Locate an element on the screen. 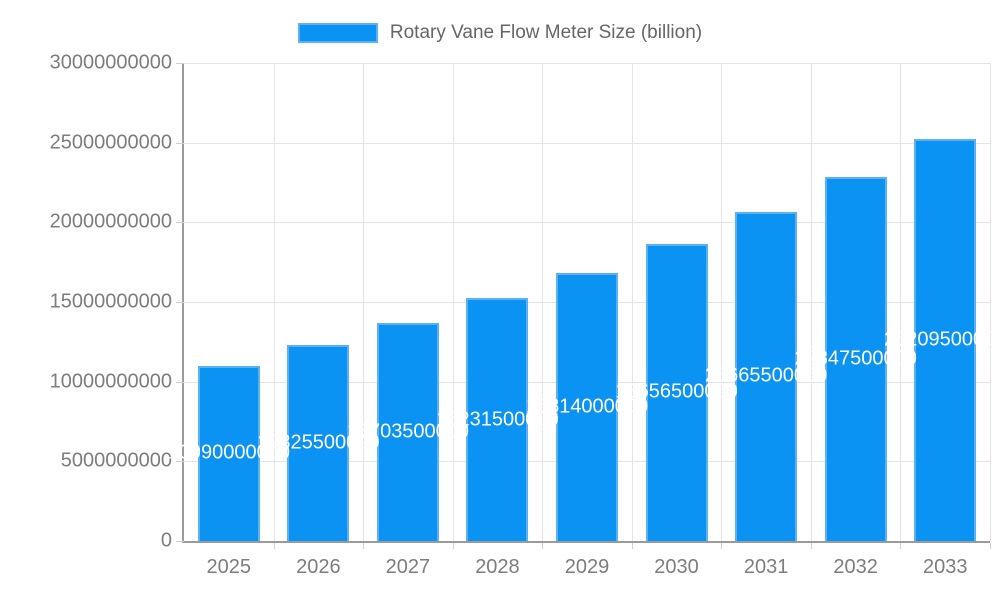 This screenshot has height=600, width=1000. y-tick-label: 30000000000 is located at coordinates (110, 62).